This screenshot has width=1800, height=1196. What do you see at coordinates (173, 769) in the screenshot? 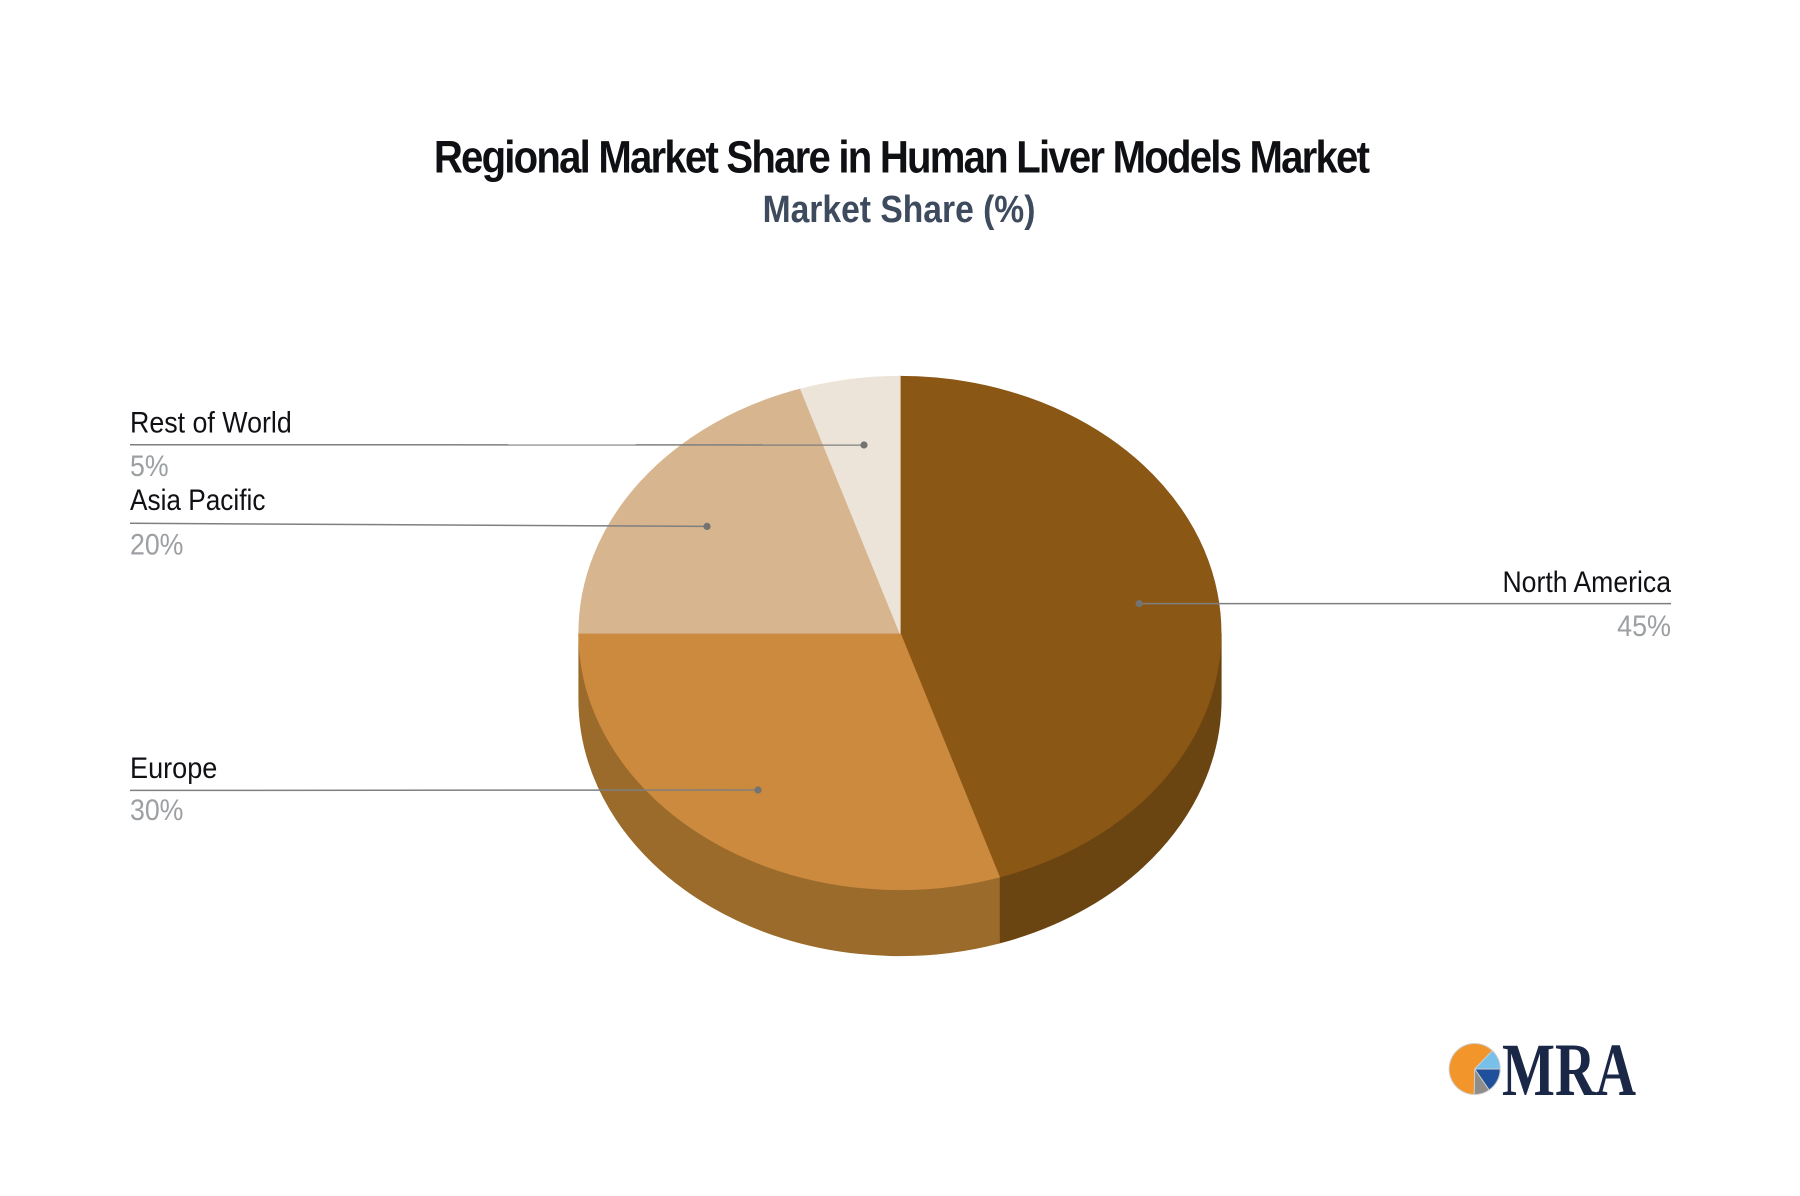
I see `svg-text: Europe` at bounding box center [173, 769].